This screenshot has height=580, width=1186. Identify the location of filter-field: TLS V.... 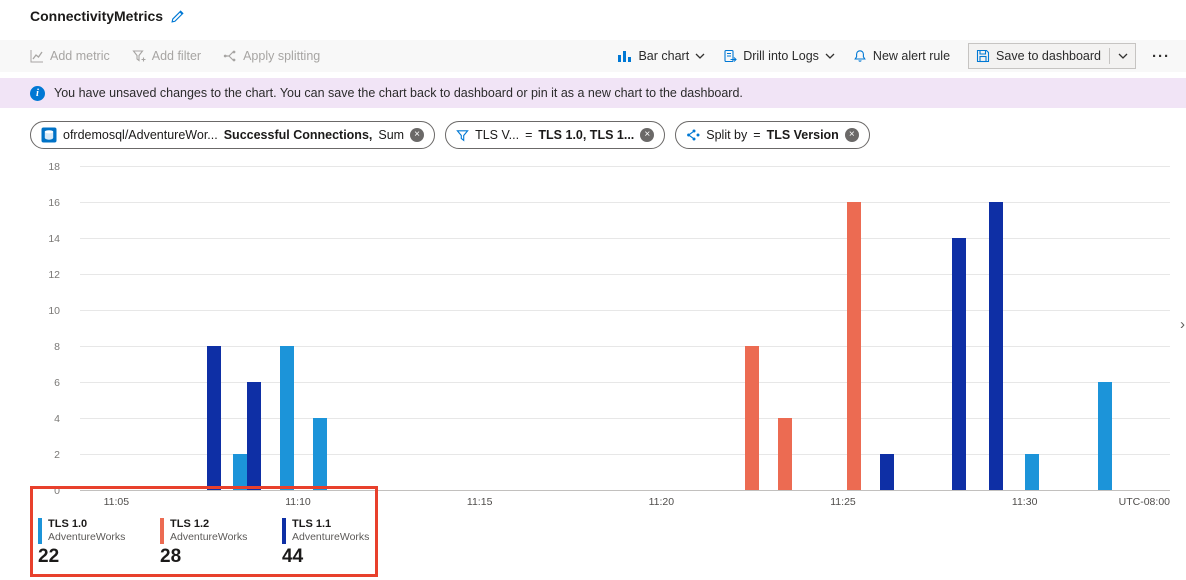
(497, 135).